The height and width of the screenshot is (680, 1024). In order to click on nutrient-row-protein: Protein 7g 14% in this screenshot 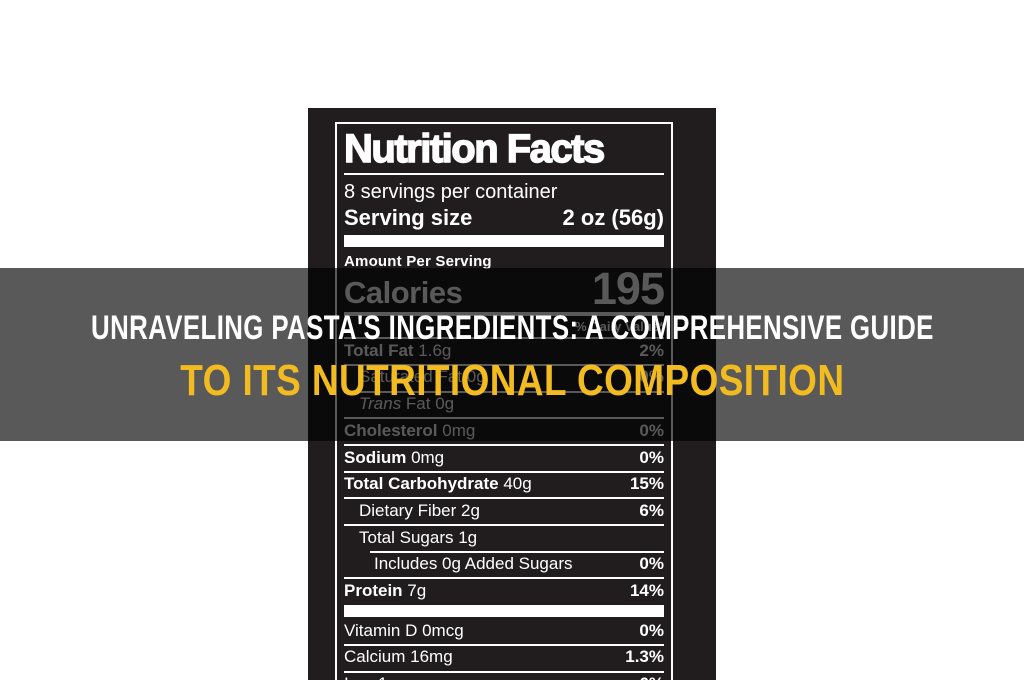, I will do `click(504, 590)`.